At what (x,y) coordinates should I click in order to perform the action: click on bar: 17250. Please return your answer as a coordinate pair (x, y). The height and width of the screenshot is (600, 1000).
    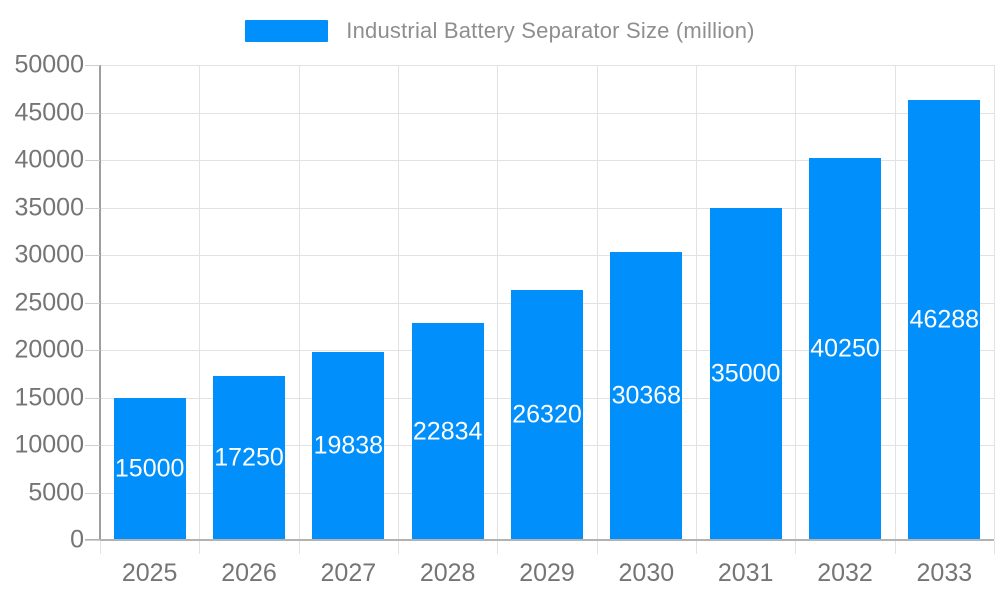
    Looking at the image, I should click on (249, 458).